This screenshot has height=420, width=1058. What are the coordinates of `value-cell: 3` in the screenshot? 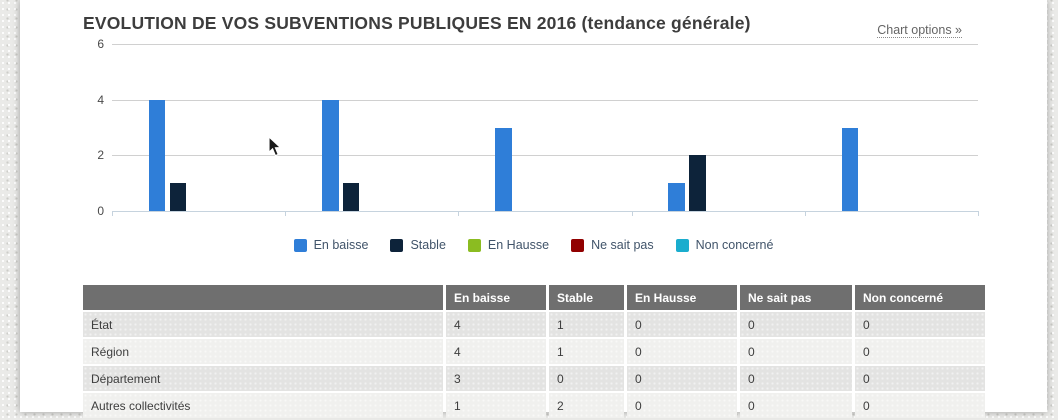 It's located at (496, 378).